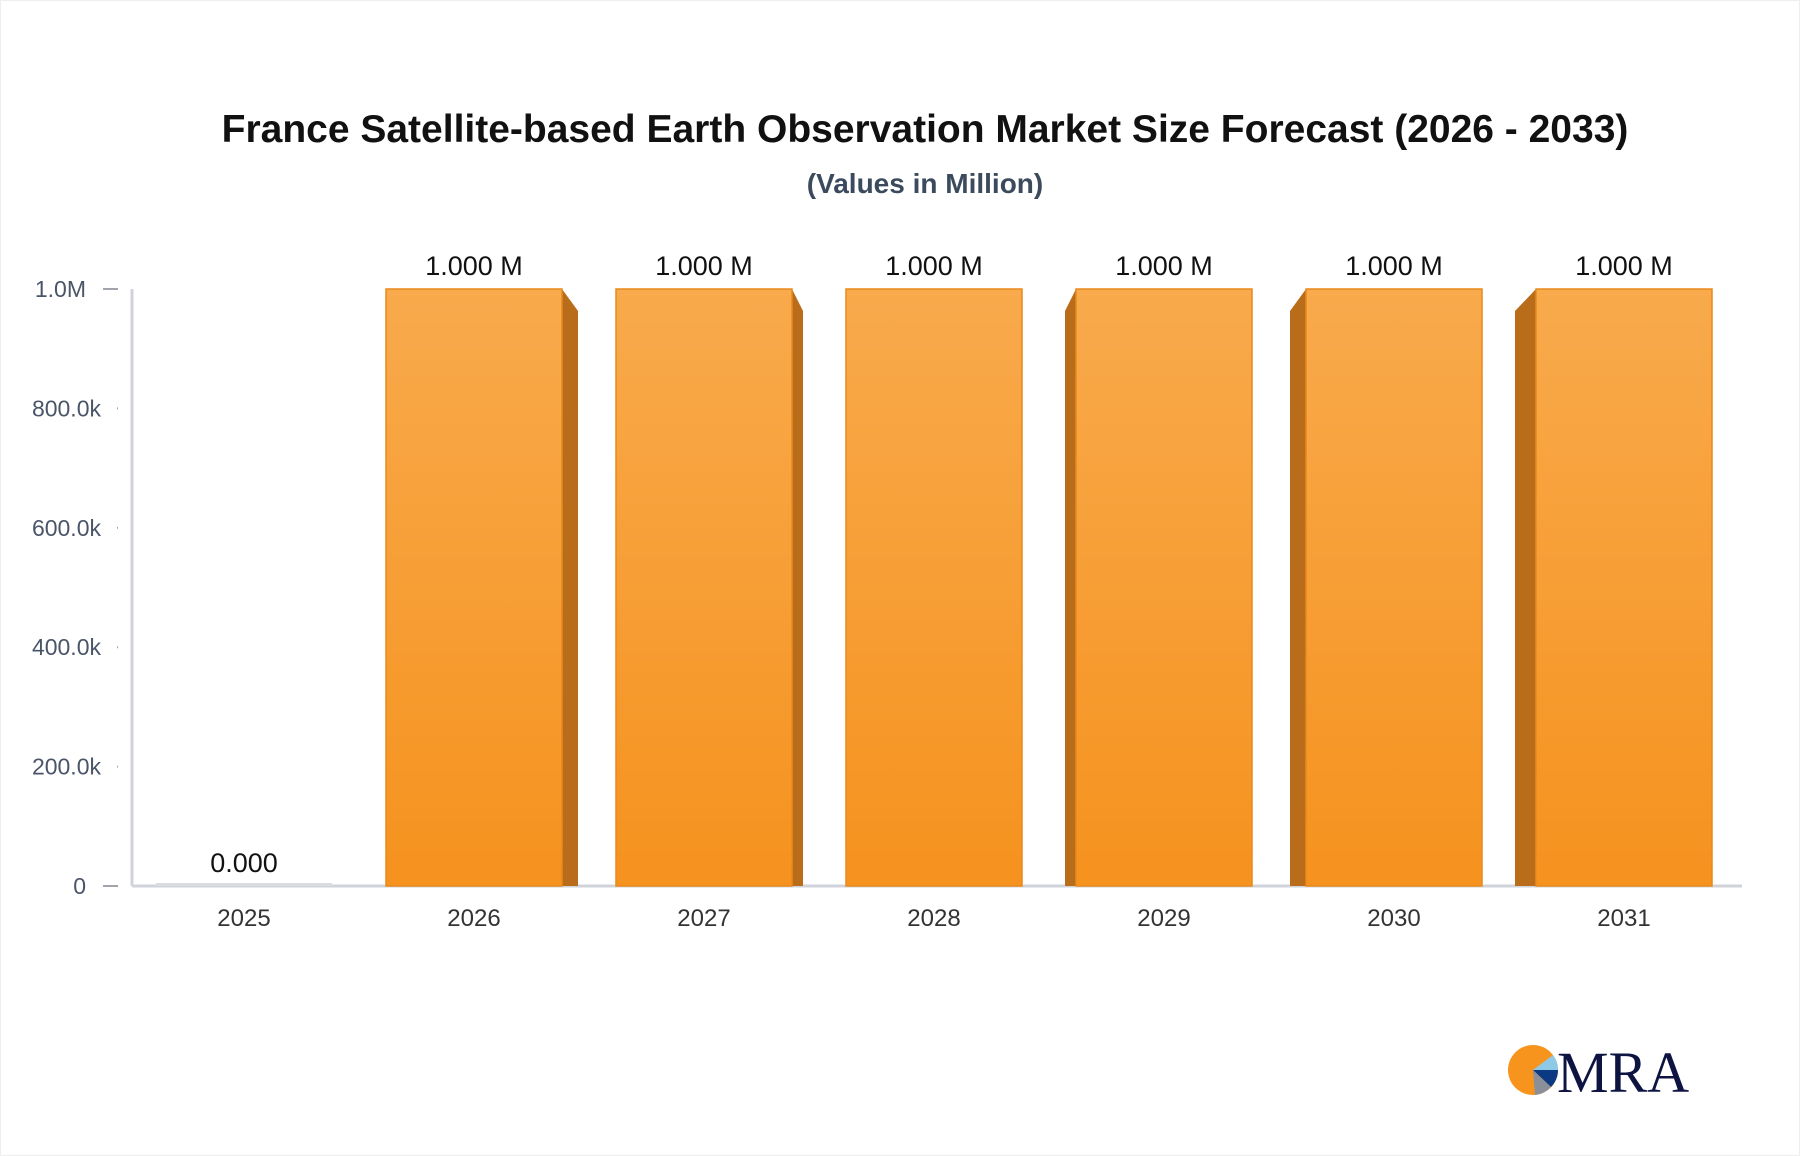 The image size is (1800, 1156). What do you see at coordinates (1163, 918) in the screenshot?
I see `x-tick-label: 2029` at bounding box center [1163, 918].